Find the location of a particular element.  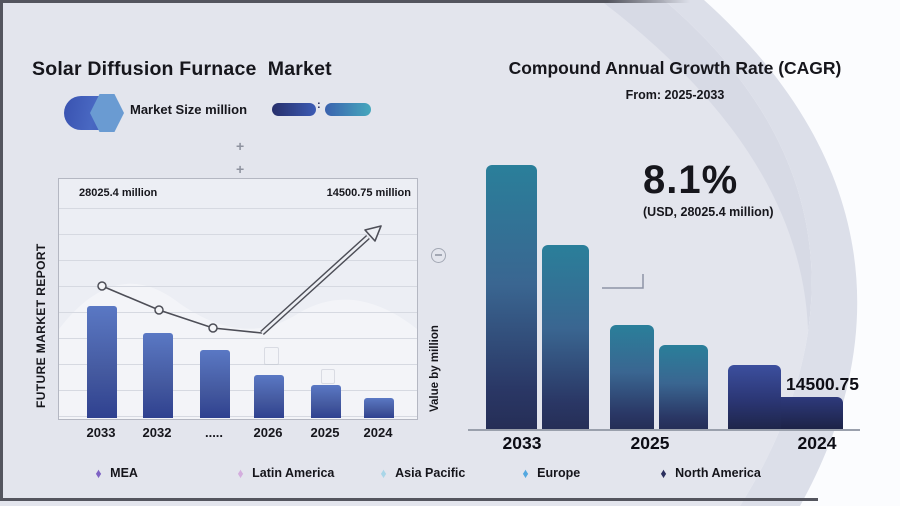

legend-label: Europe is located at coordinates (559, 473).